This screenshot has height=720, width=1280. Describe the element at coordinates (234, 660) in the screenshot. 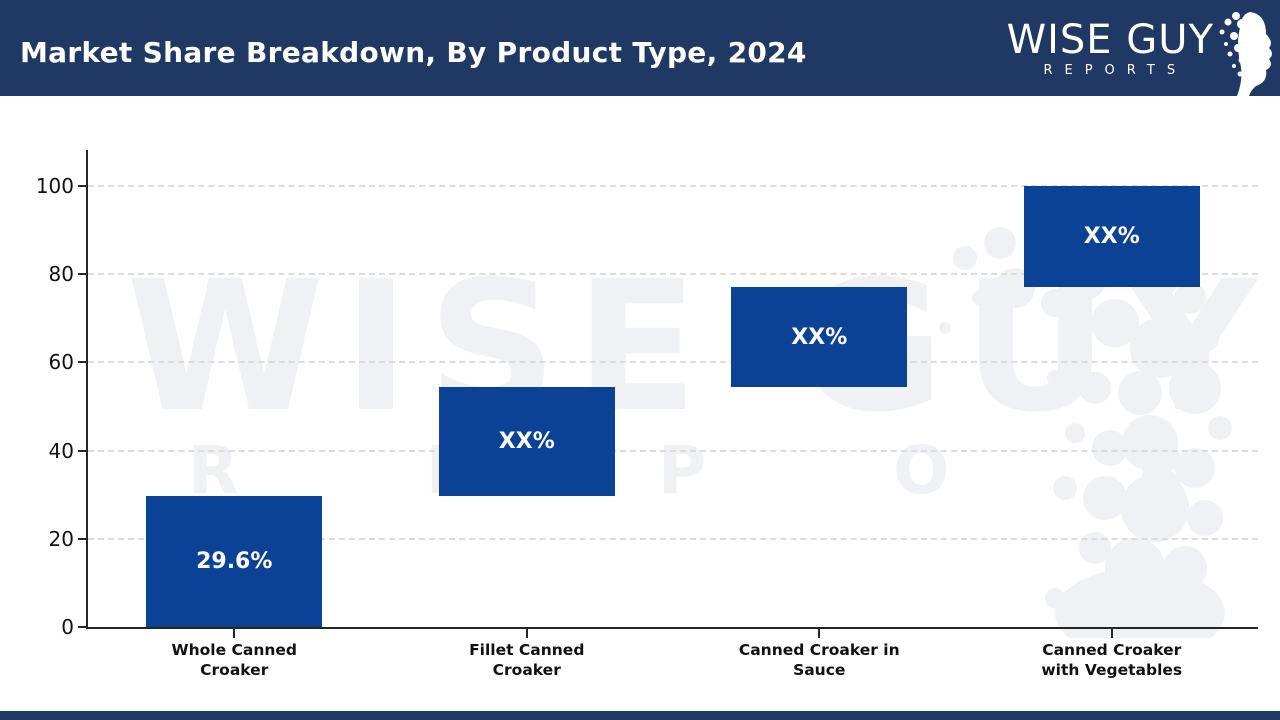

I see `x-category-label: Whole Canned Croaker` at that location.